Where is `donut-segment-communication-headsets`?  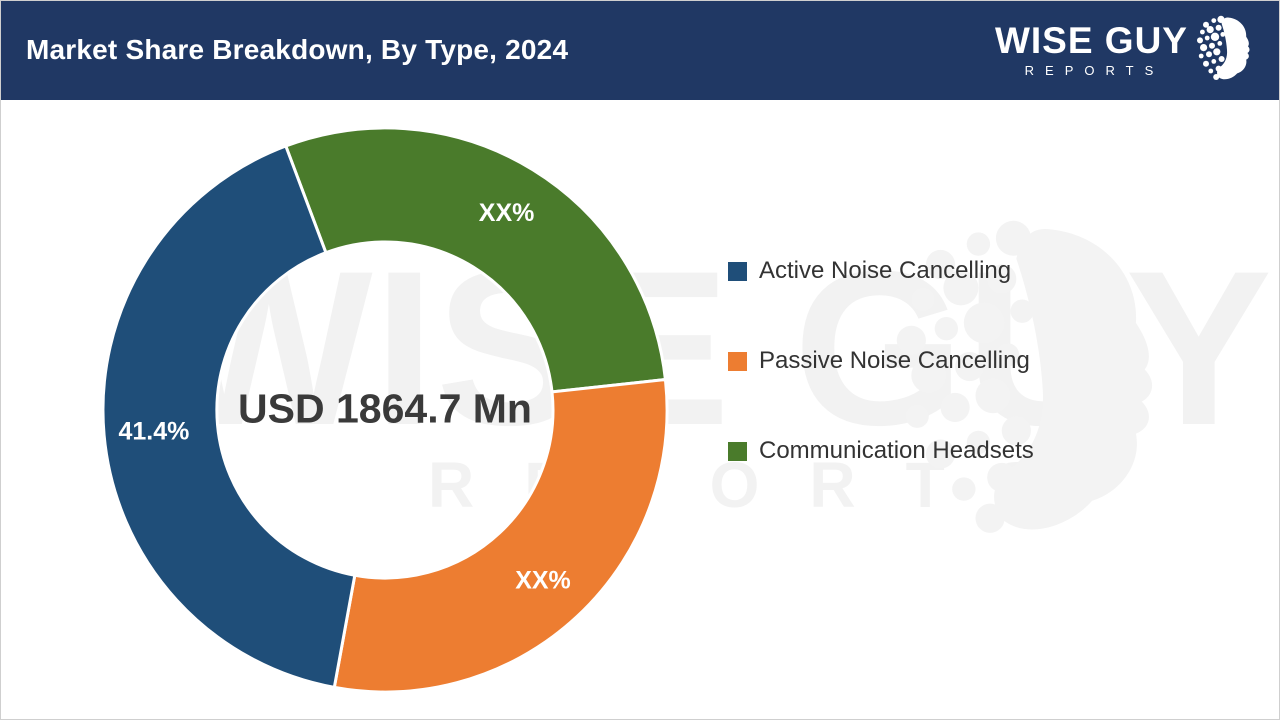
donut-segment-communication-headsets is located at coordinates (475, 260).